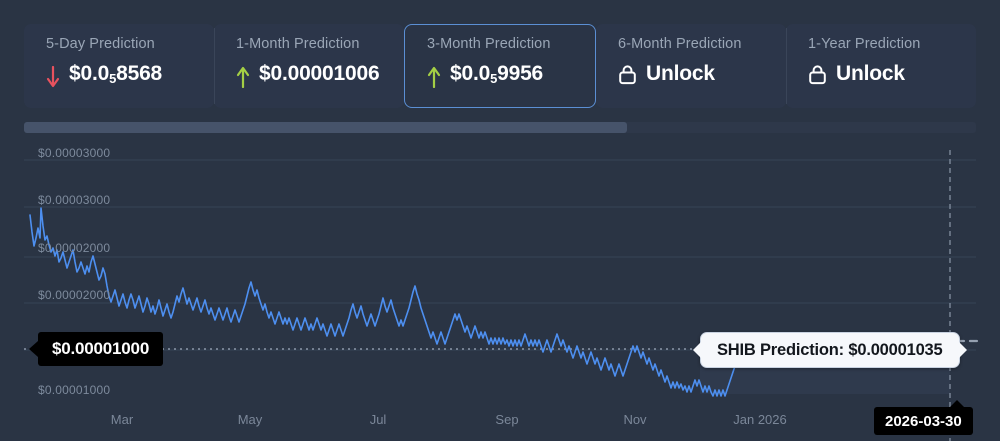  I want to click on prediction-amount: $0.058568, so click(116, 74).